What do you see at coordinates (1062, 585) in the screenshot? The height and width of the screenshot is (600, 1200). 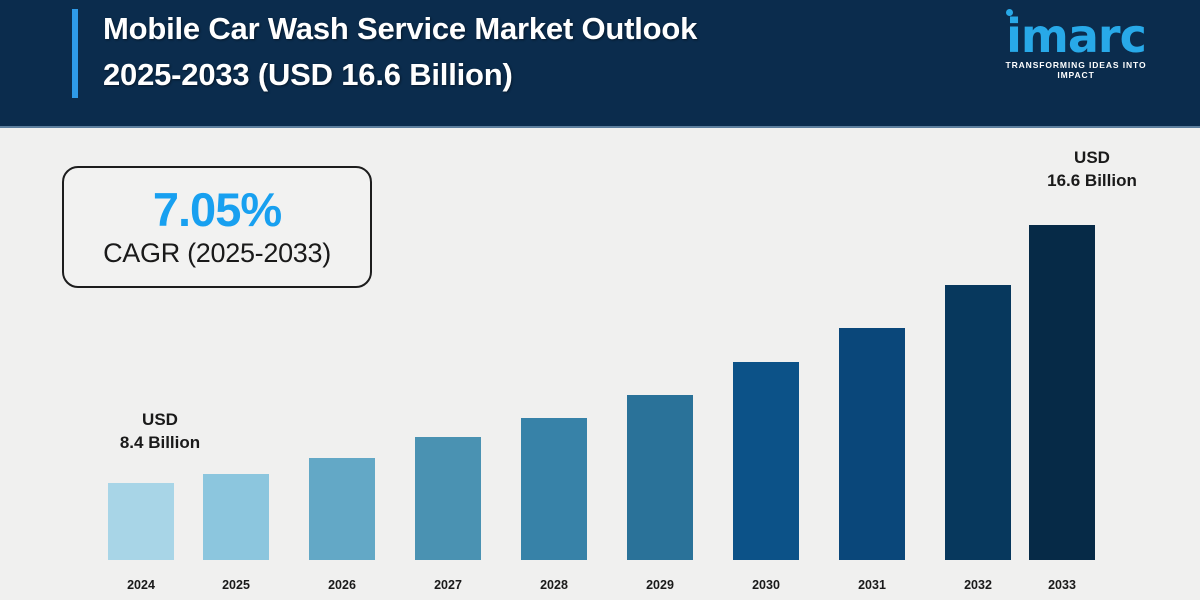 I see `bar-year-label: 2033` at bounding box center [1062, 585].